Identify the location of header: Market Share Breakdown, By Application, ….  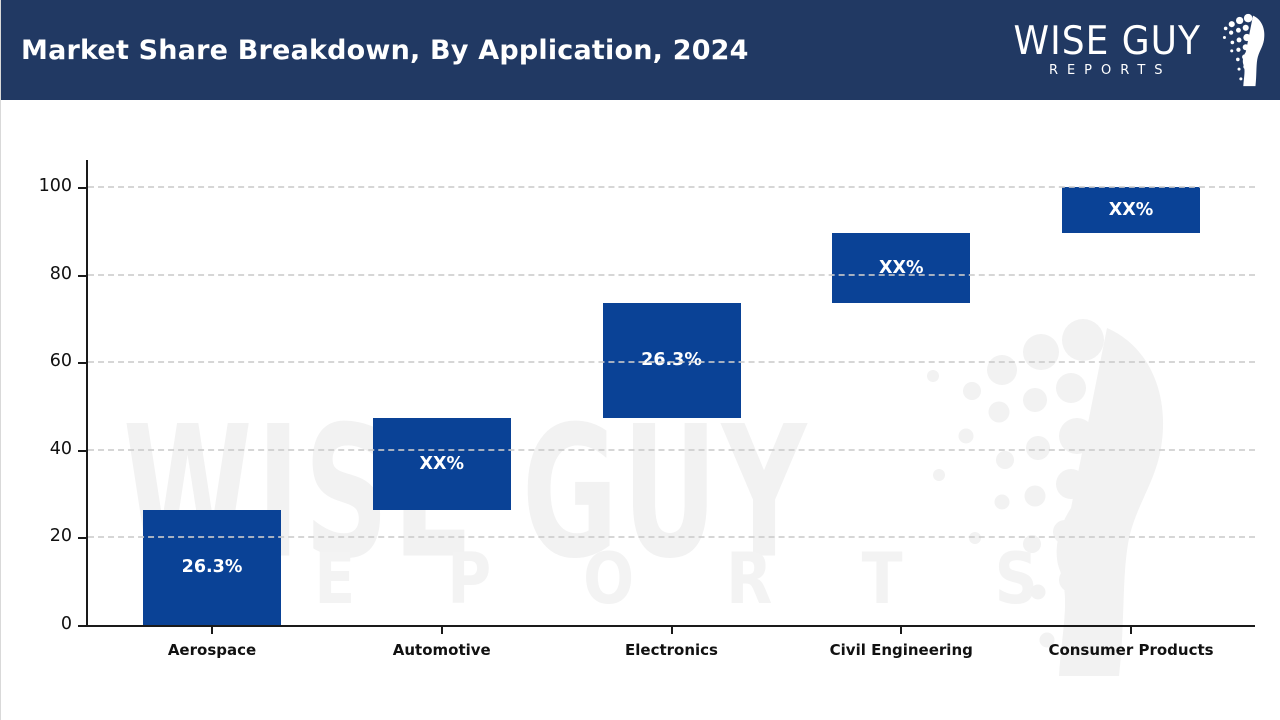
(640, 50).